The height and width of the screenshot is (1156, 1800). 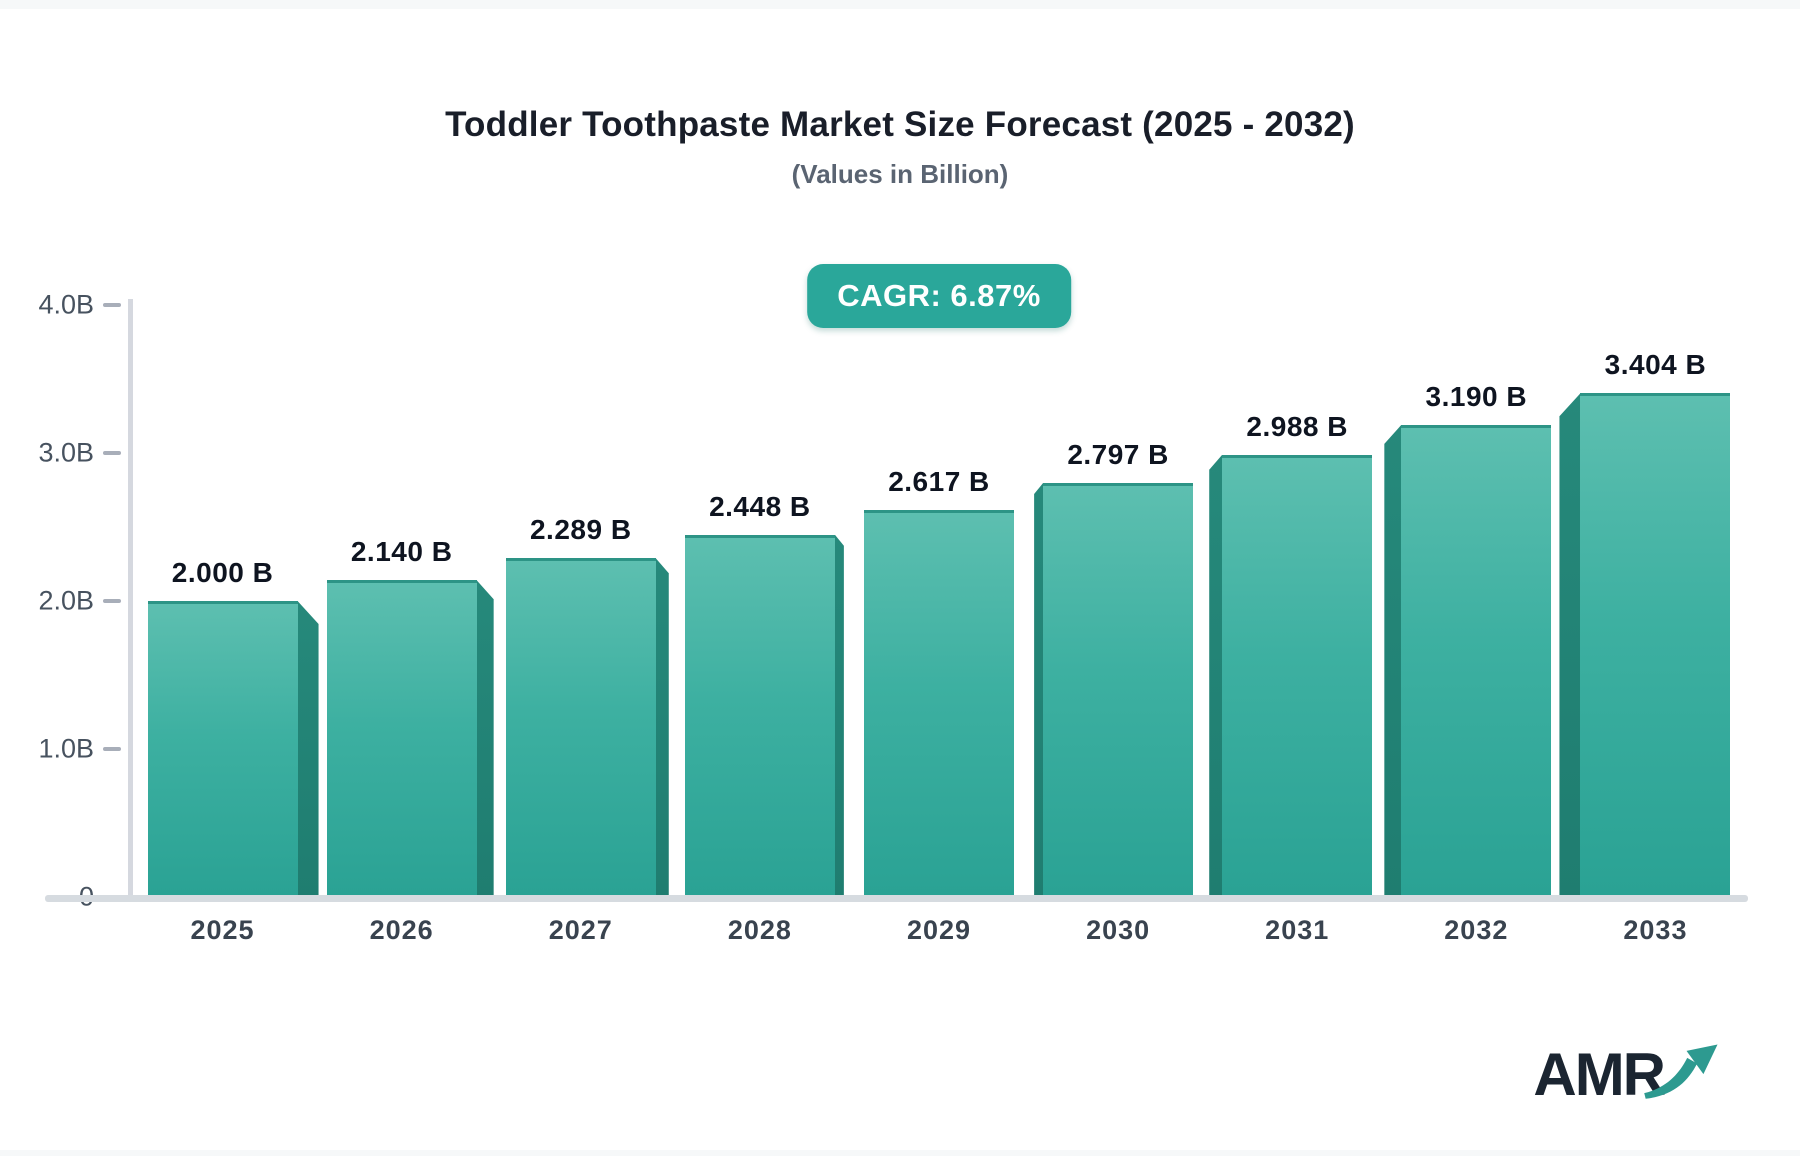 I want to click on y-tick-label: 2.0B, so click(x=66, y=600).